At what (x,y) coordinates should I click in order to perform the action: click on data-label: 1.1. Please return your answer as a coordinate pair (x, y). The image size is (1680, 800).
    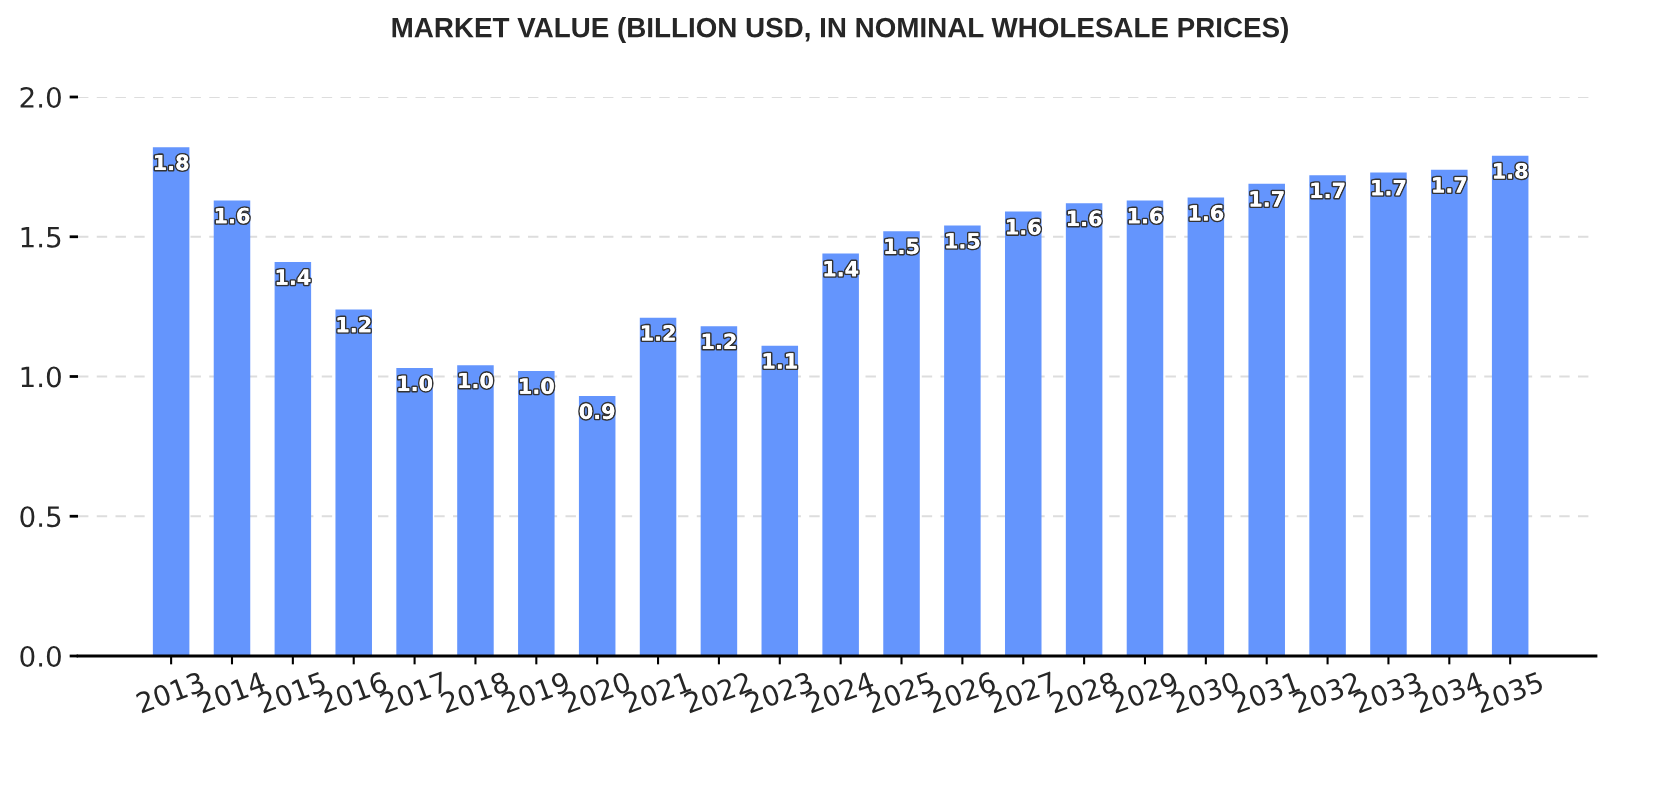
    Looking at the image, I should click on (780, 361).